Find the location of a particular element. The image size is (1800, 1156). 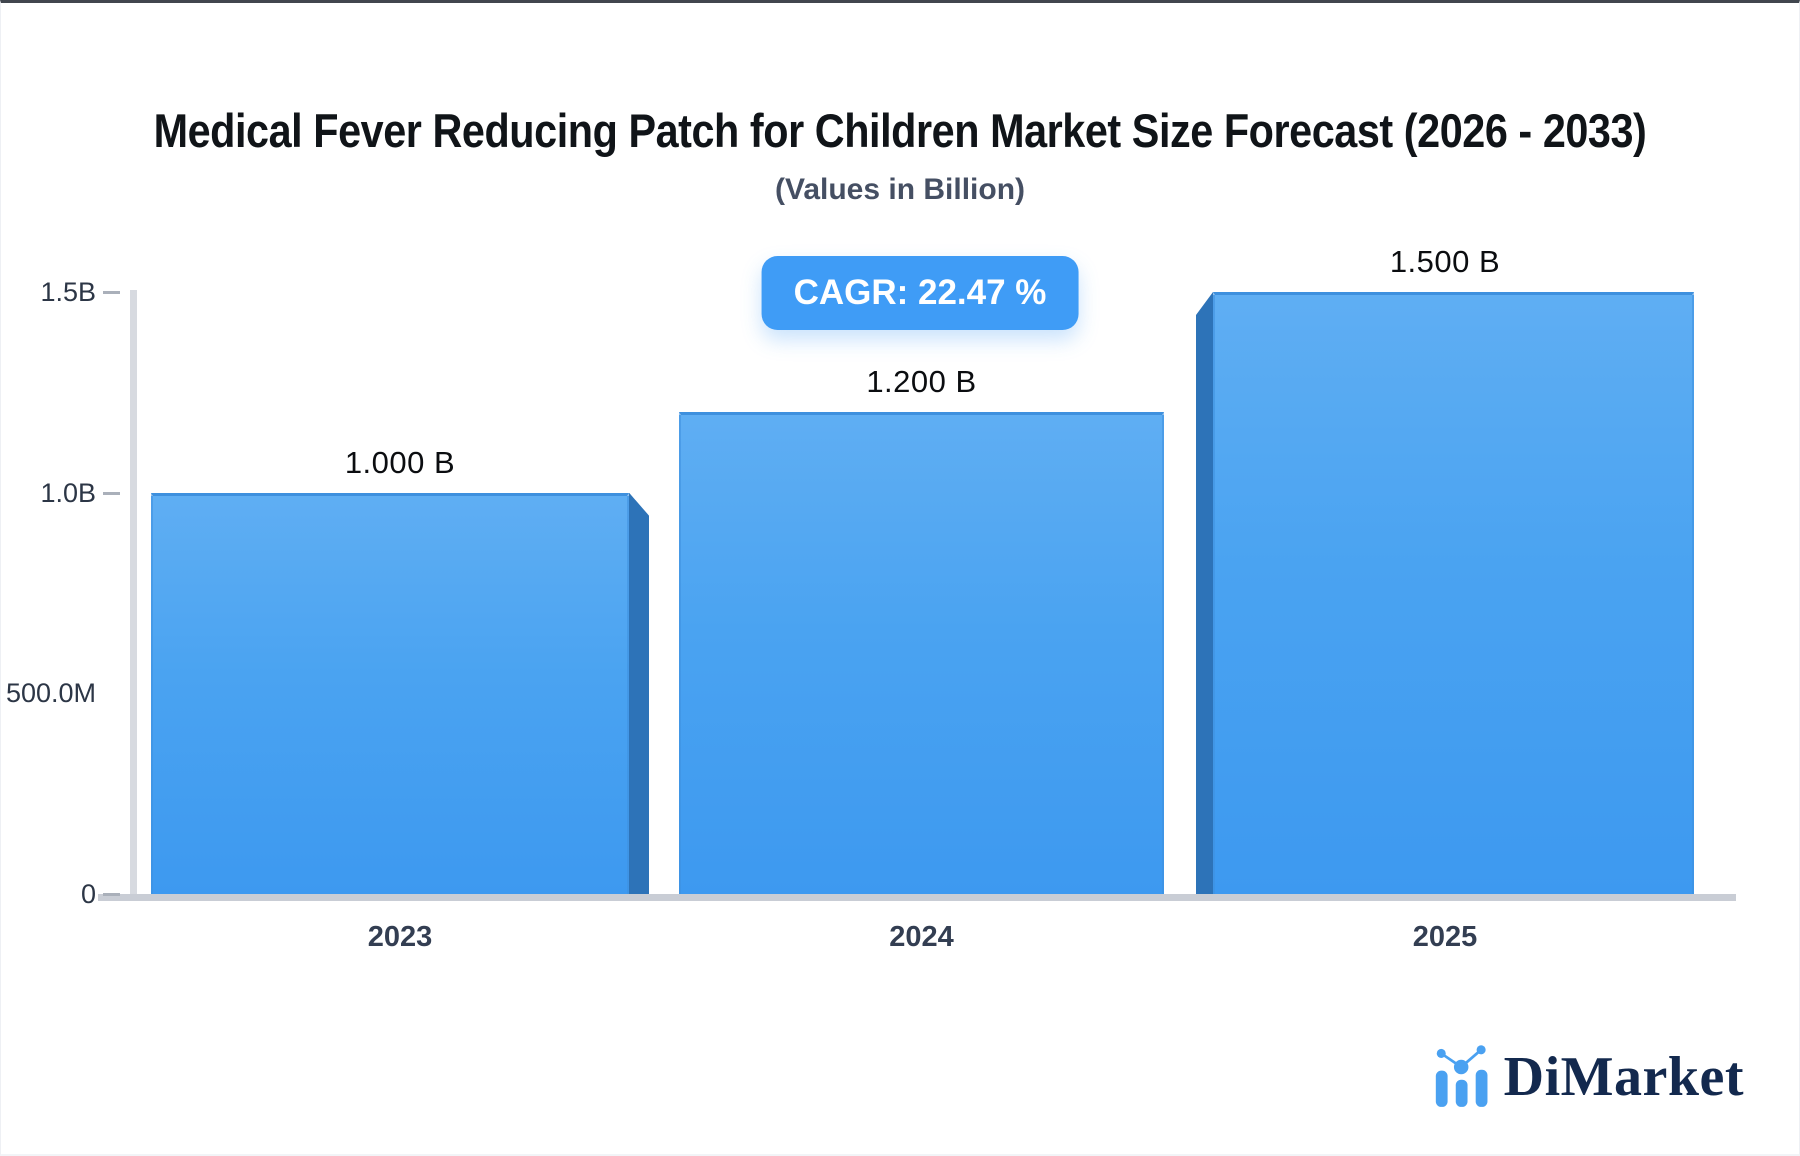

logo-text: DiMarket is located at coordinates (1623, 1077).